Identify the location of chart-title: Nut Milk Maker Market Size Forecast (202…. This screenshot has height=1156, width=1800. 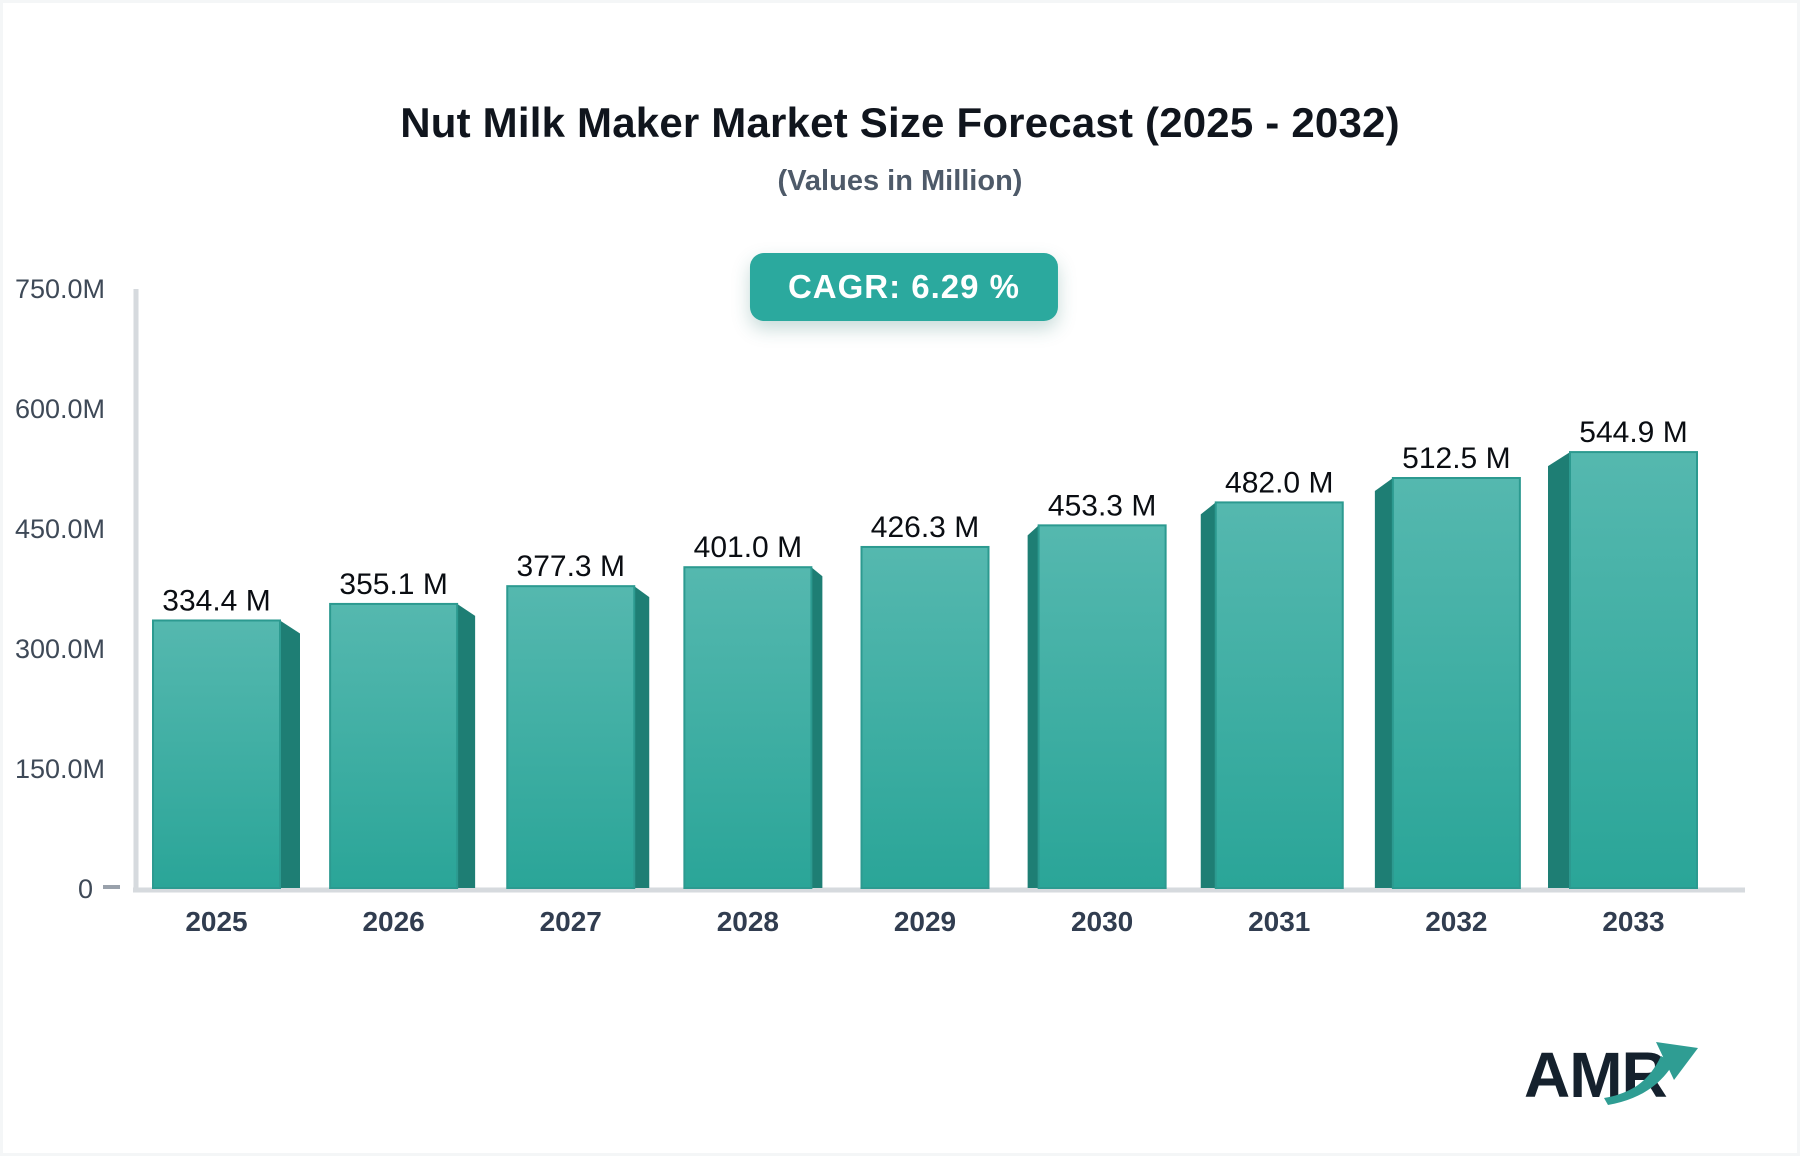
(900, 122).